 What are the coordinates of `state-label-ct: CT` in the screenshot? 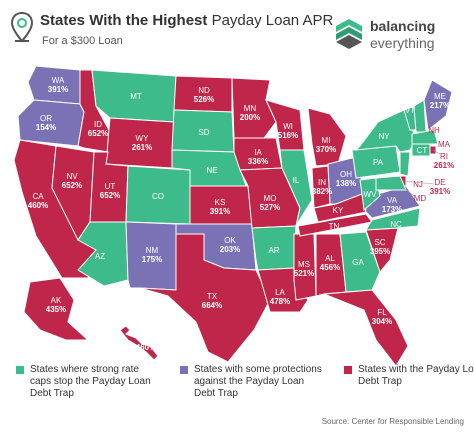 It's located at (422, 150).